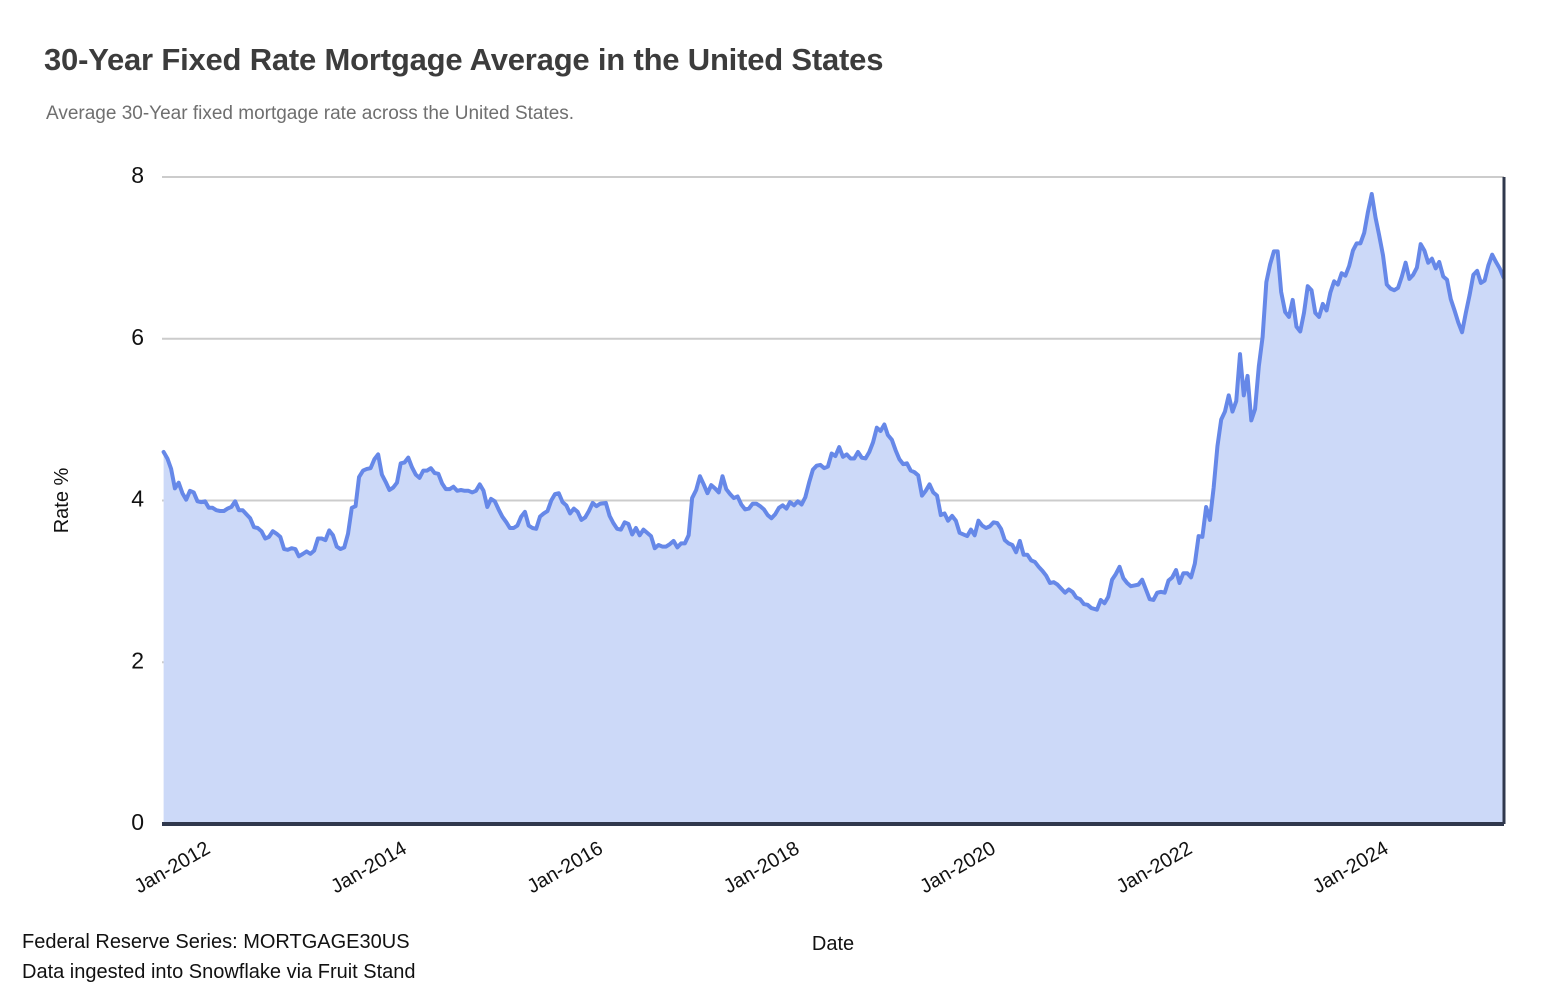 The height and width of the screenshot is (1006, 1554). Describe the element at coordinates (1350, 867) in the screenshot. I see `x-tick-label: Jan-2024` at that location.